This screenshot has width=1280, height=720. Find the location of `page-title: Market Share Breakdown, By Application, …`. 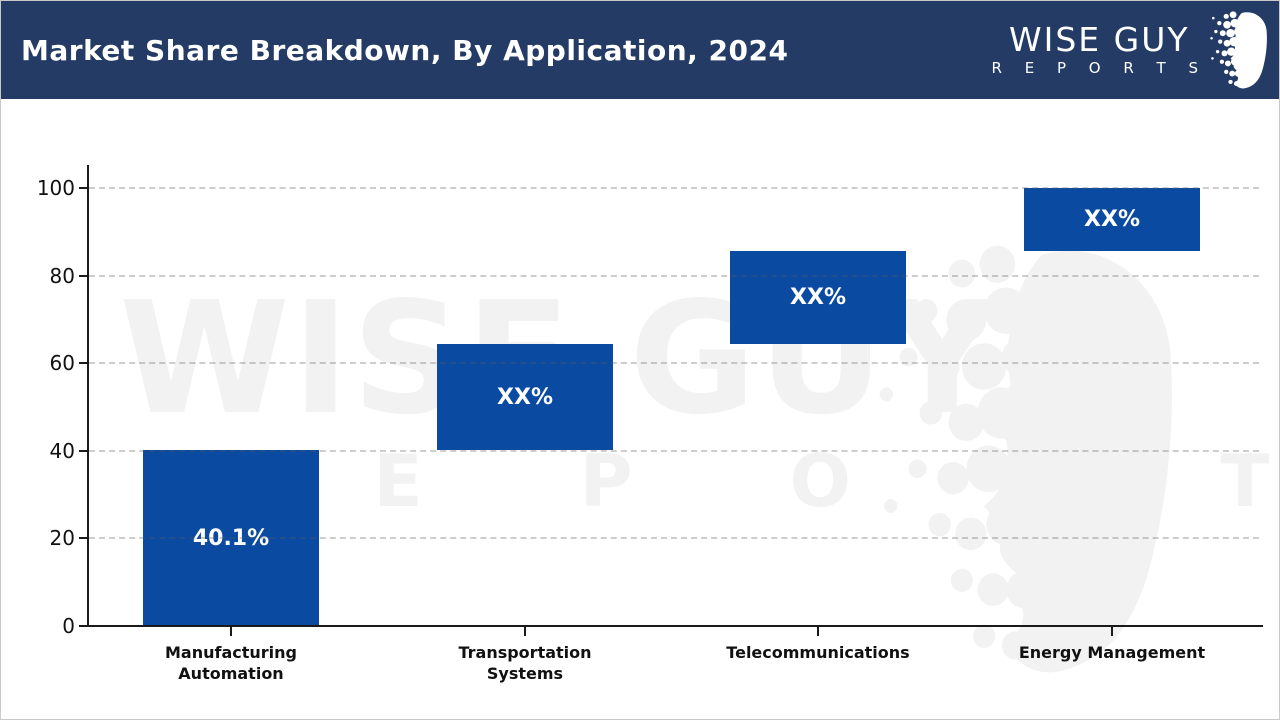

page-title: Market Share Breakdown, By Application, … is located at coordinates (405, 50).